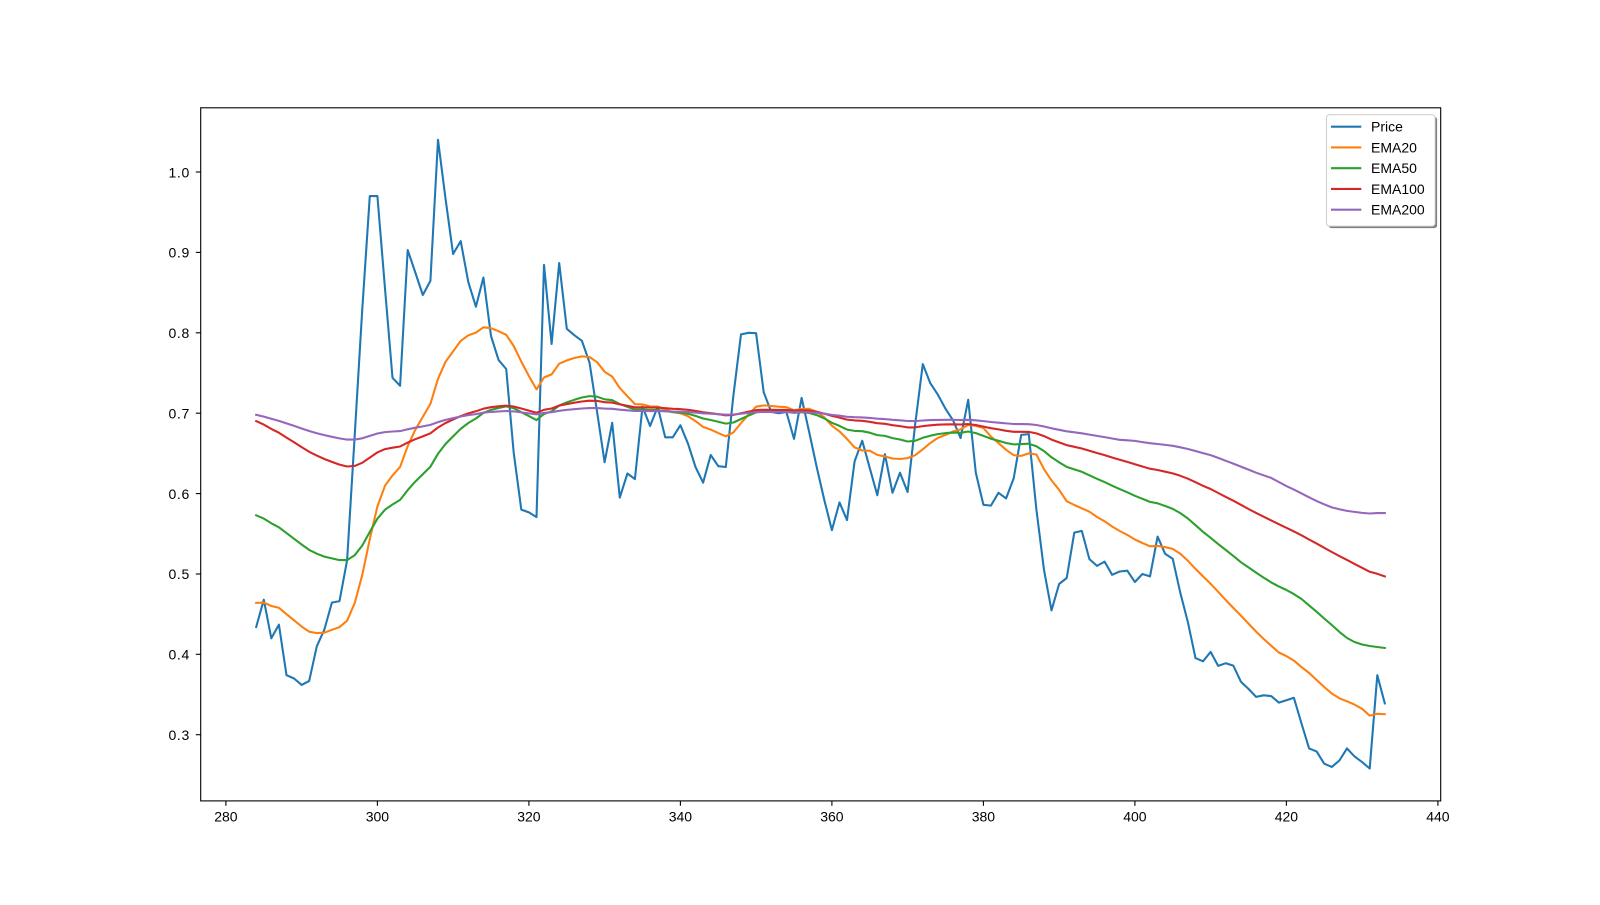 The height and width of the screenshot is (905, 1600). I want to click on svg-text: 380, so click(984, 817).